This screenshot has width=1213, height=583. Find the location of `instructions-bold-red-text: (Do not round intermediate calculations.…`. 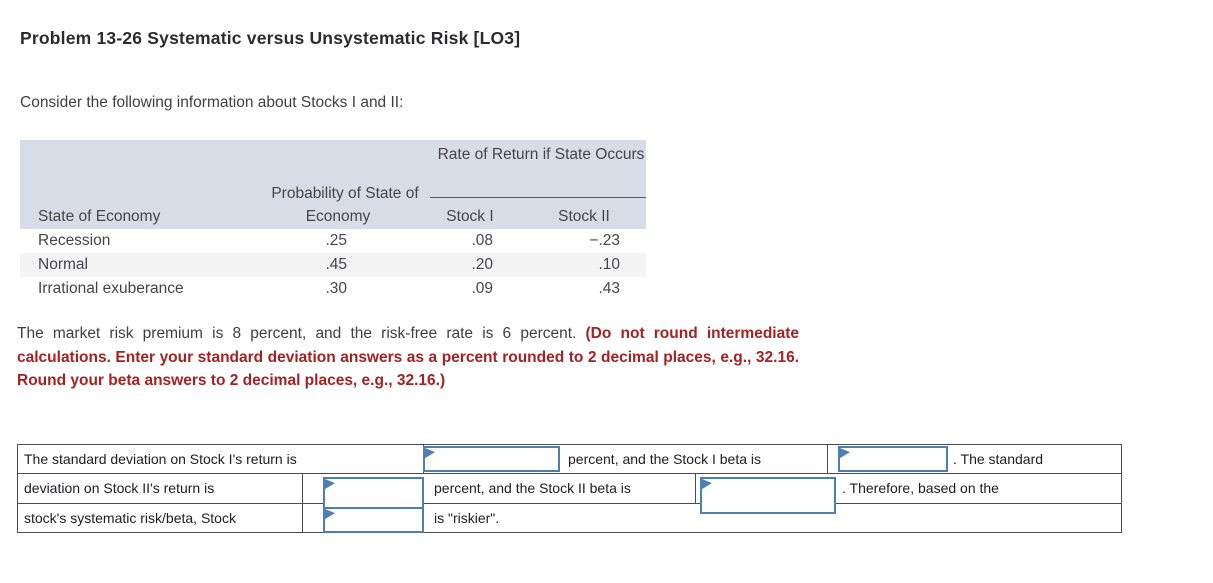

instructions-bold-red-text: (Do not round intermediate calculations.… is located at coordinates (408, 357).